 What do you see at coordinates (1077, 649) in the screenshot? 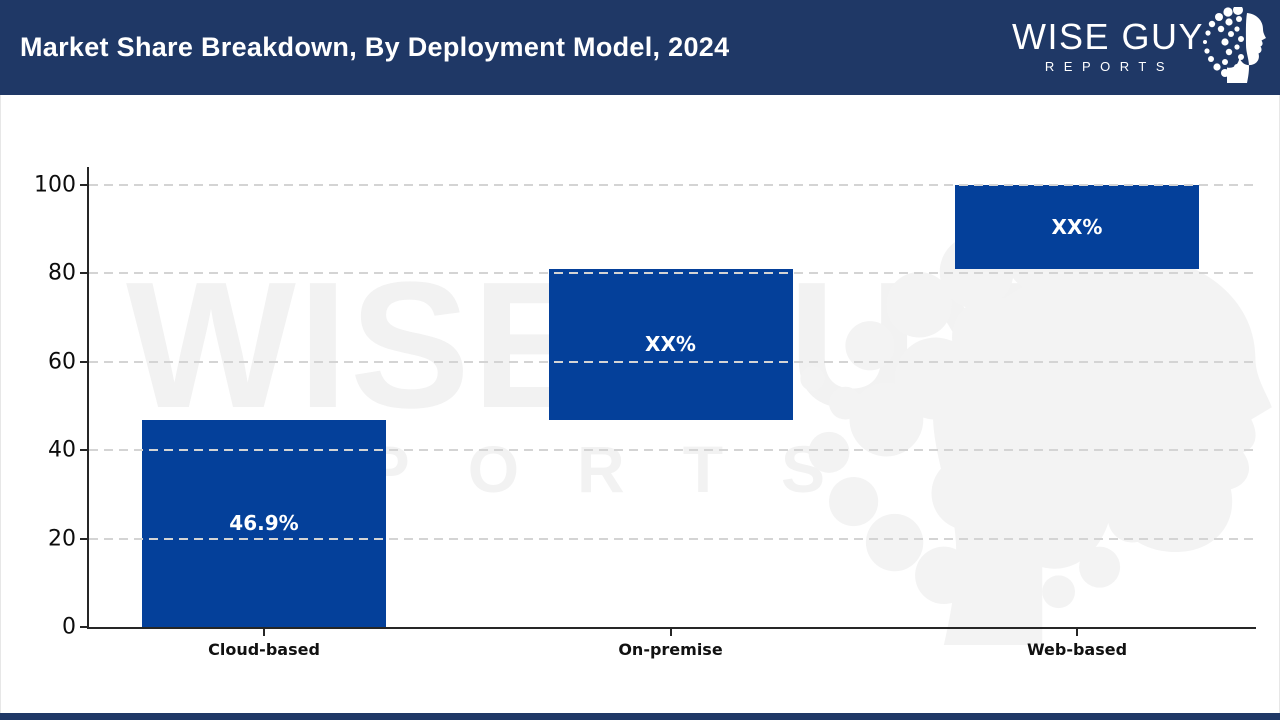
I see `category-label-web-based: Web-based` at bounding box center [1077, 649].